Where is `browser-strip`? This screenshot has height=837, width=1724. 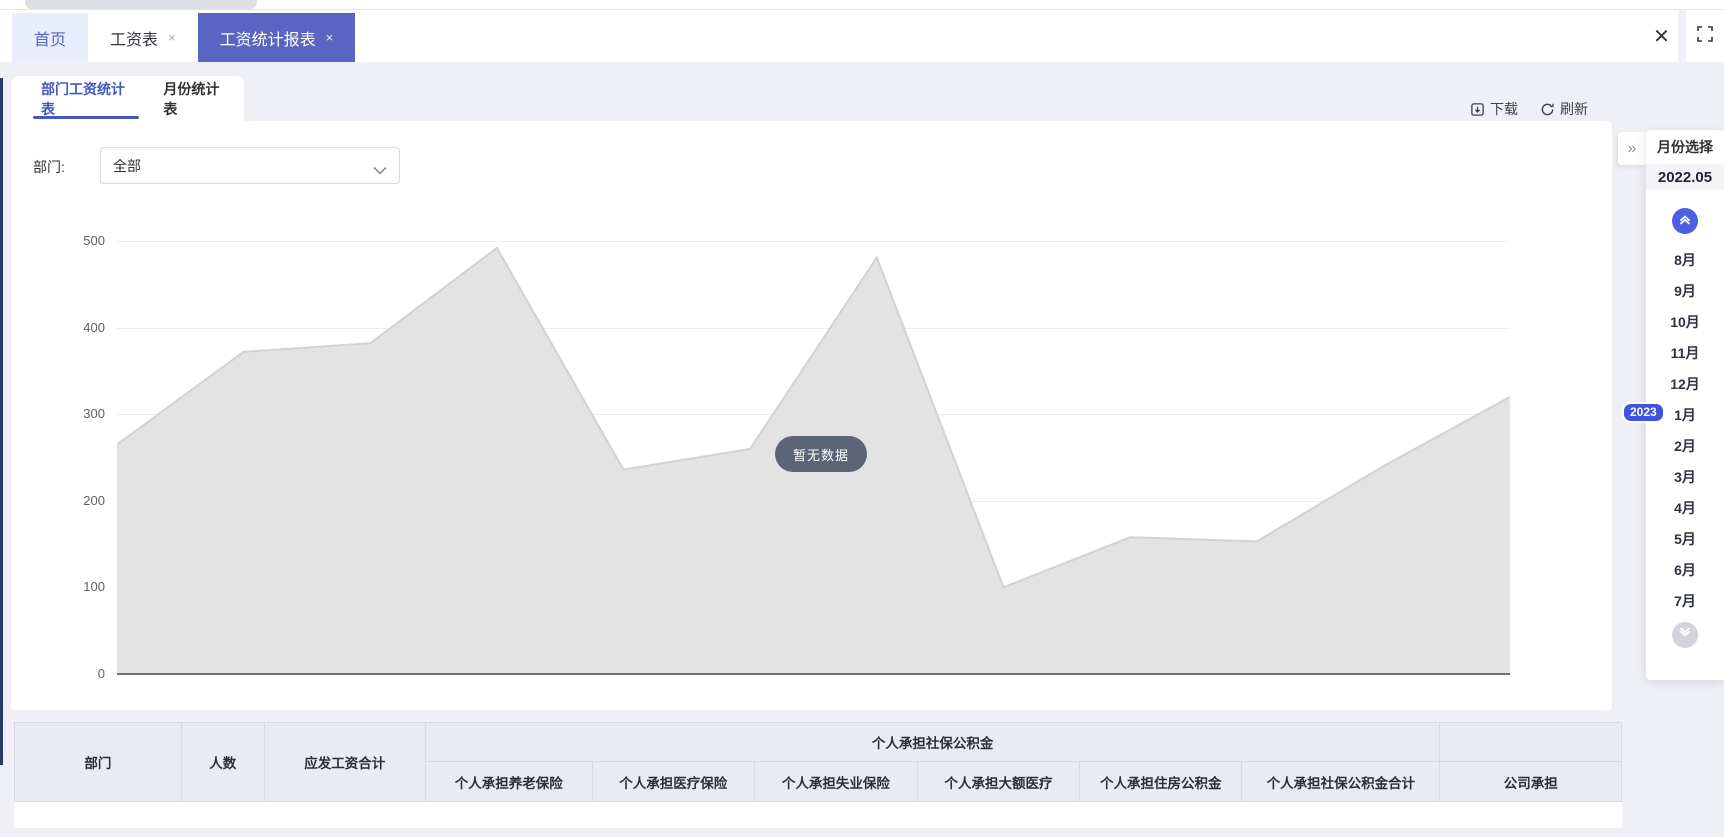
browser-strip is located at coordinates (862, 5).